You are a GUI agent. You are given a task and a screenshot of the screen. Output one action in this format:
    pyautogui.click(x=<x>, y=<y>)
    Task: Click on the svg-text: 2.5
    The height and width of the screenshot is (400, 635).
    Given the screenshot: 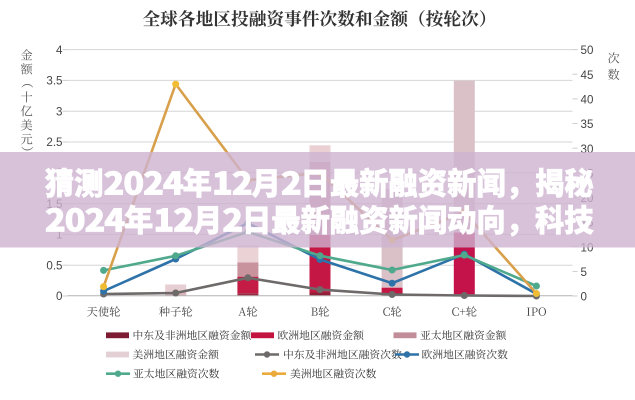 What is the action you would take?
    pyautogui.click(x=54, y=142)
    